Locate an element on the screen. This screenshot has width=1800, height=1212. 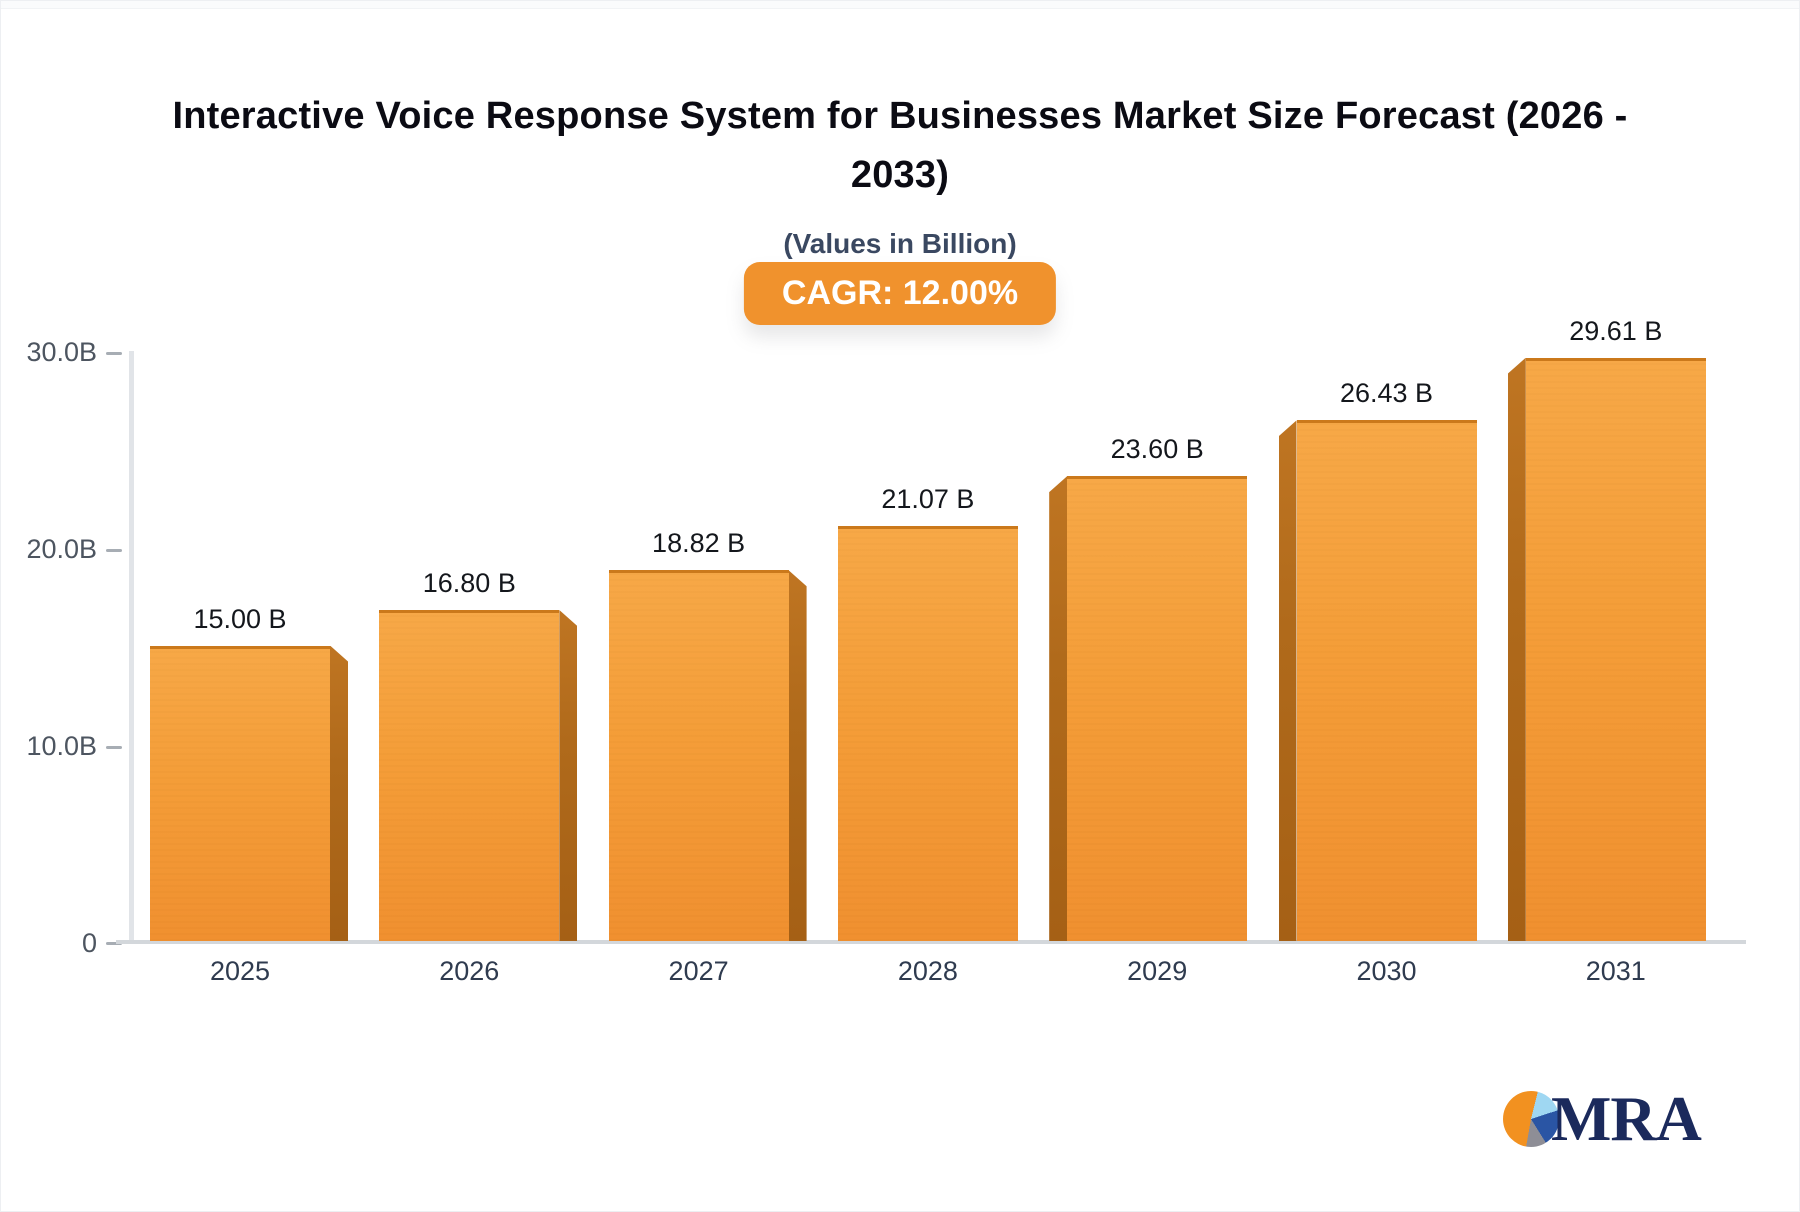
bar-value-label: 15.00 B is located at coordinates (240, 618).